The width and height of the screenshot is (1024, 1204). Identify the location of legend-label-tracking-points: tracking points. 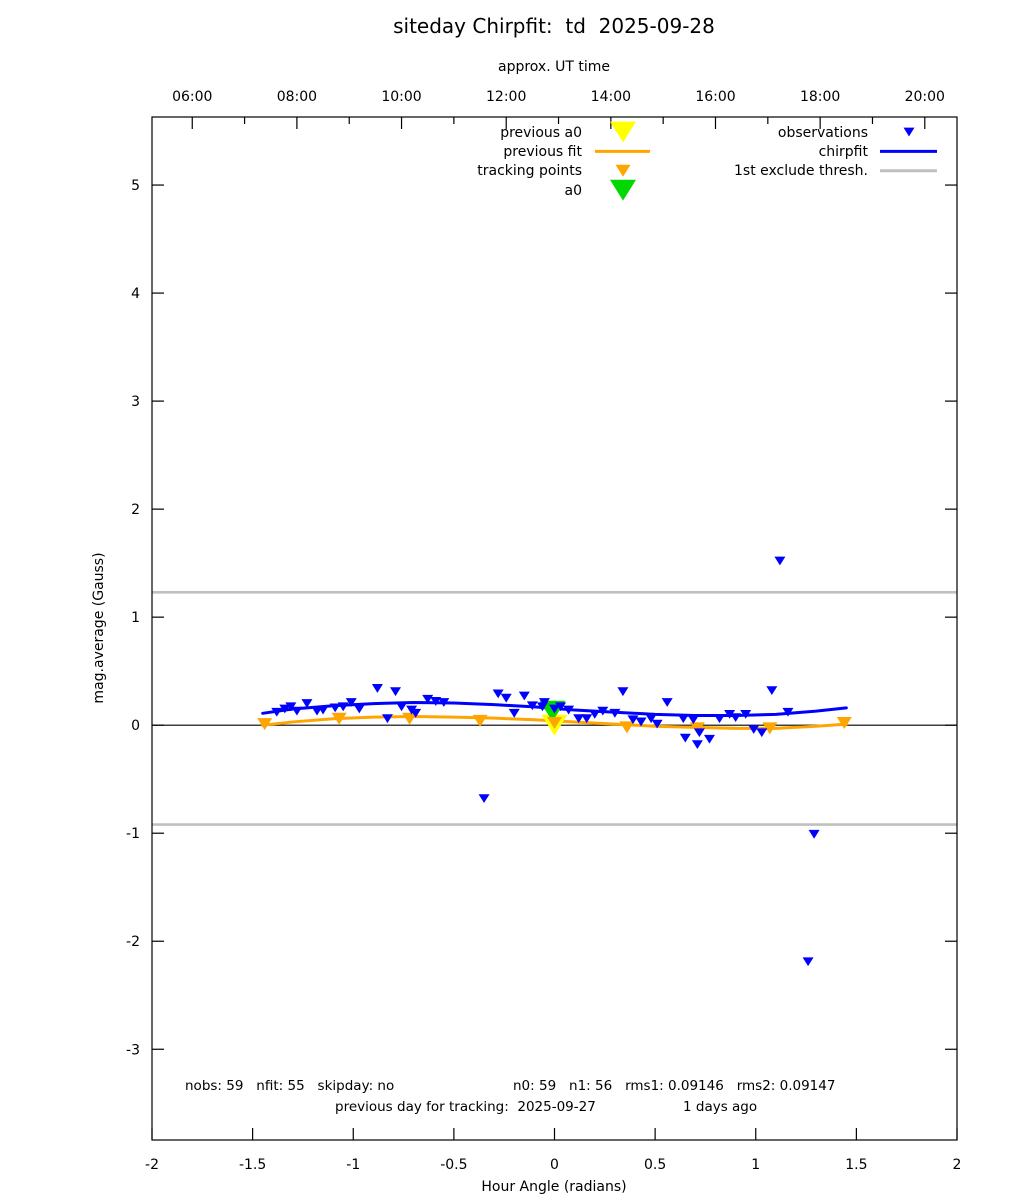
(529, 171).